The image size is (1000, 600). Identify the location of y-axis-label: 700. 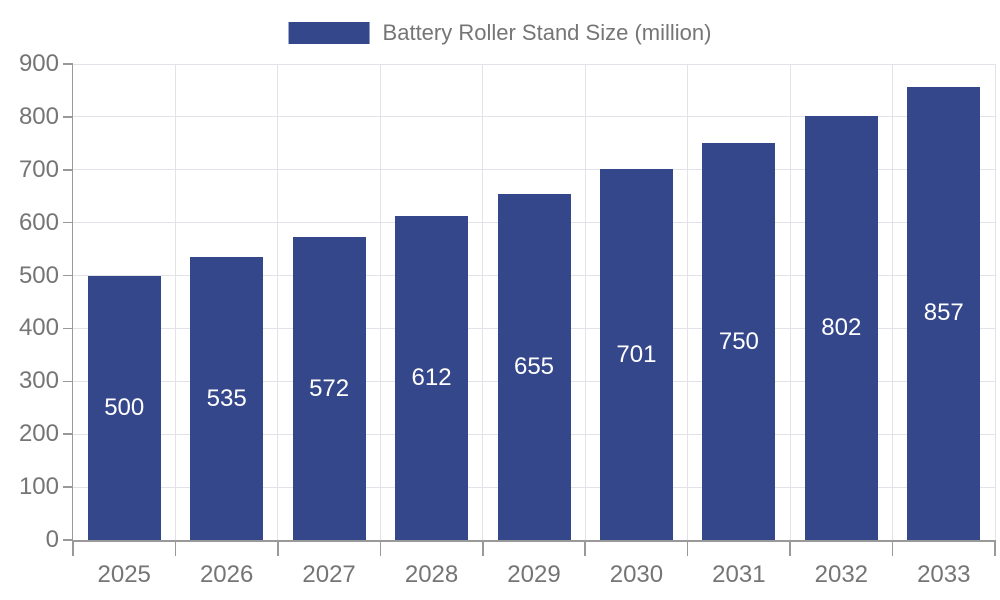
(38, 169).